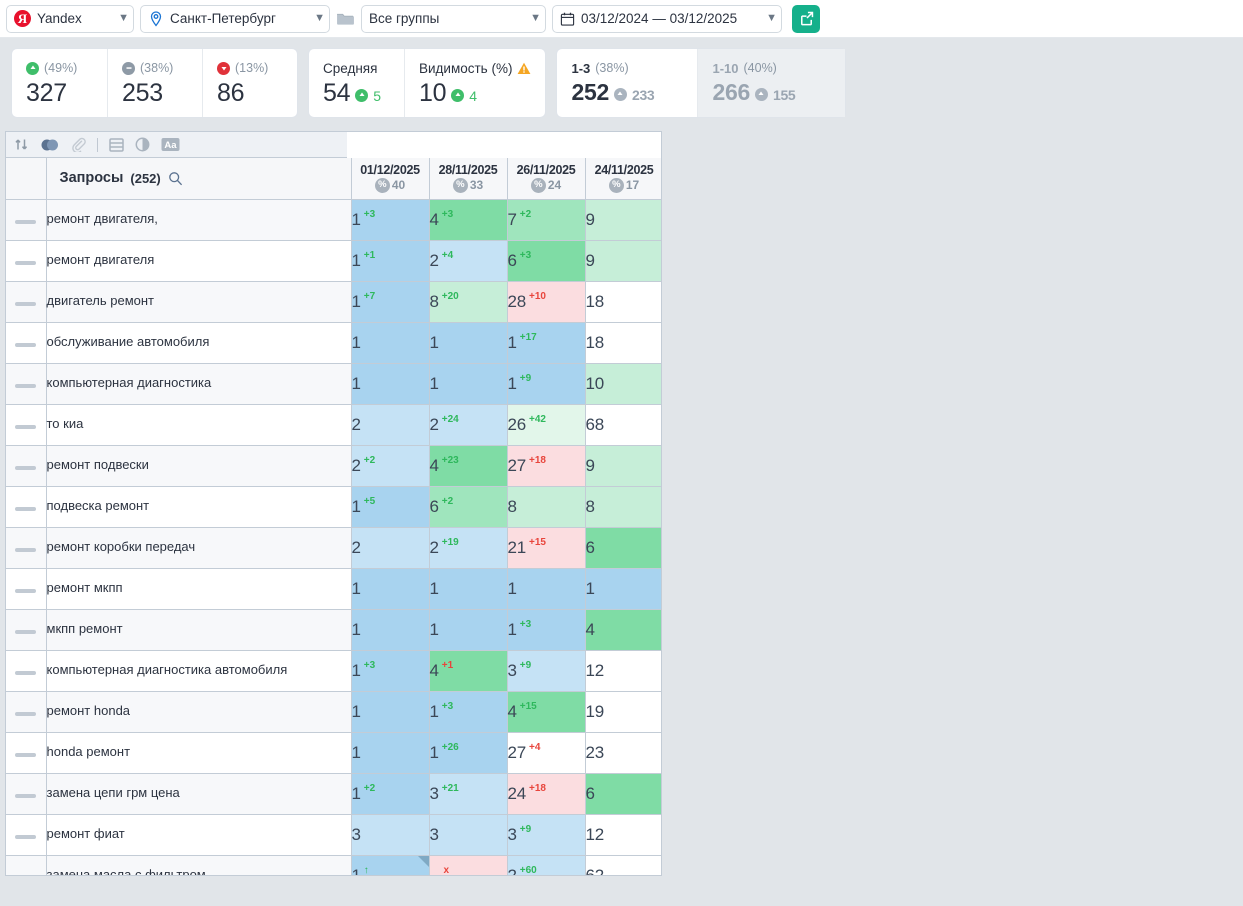 This screenshot has width=1243, height=906. Describe the element at coordinates (546, 794) in the screenshot. I see `position-cell: 24 +18` at that location.